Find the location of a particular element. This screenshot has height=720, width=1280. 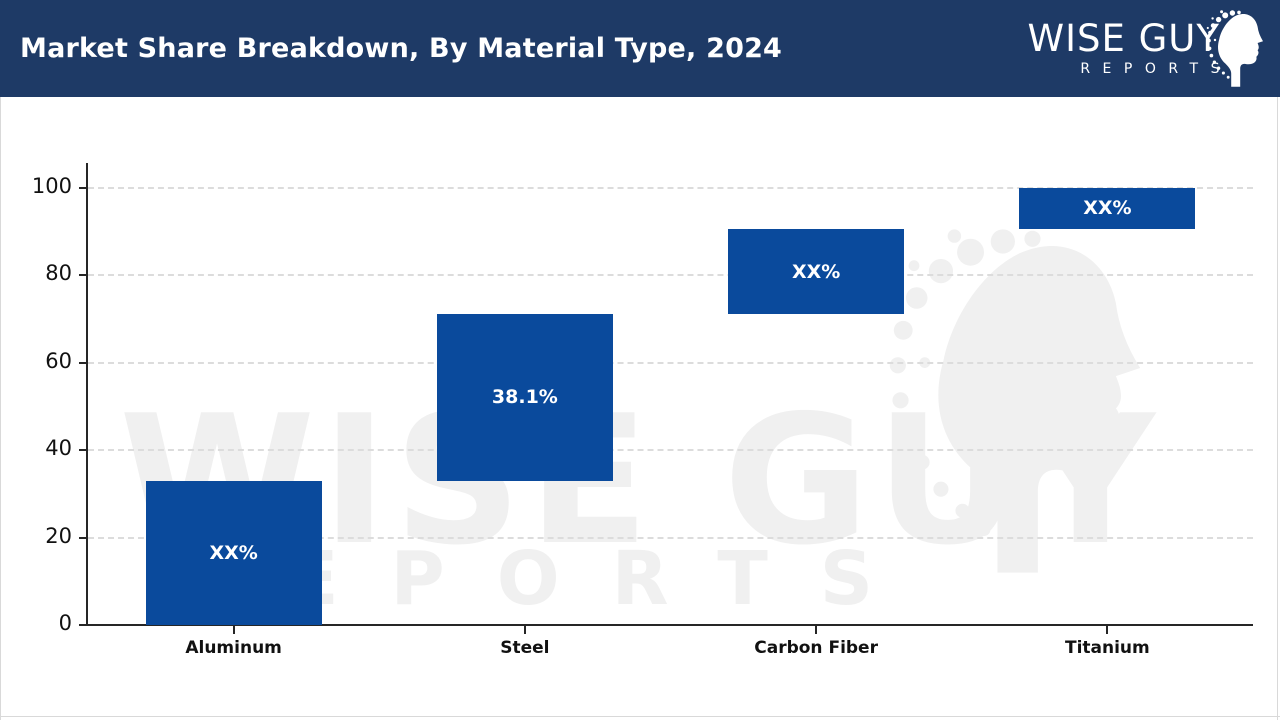

x-axis-line is located at coordinates (669, 625).